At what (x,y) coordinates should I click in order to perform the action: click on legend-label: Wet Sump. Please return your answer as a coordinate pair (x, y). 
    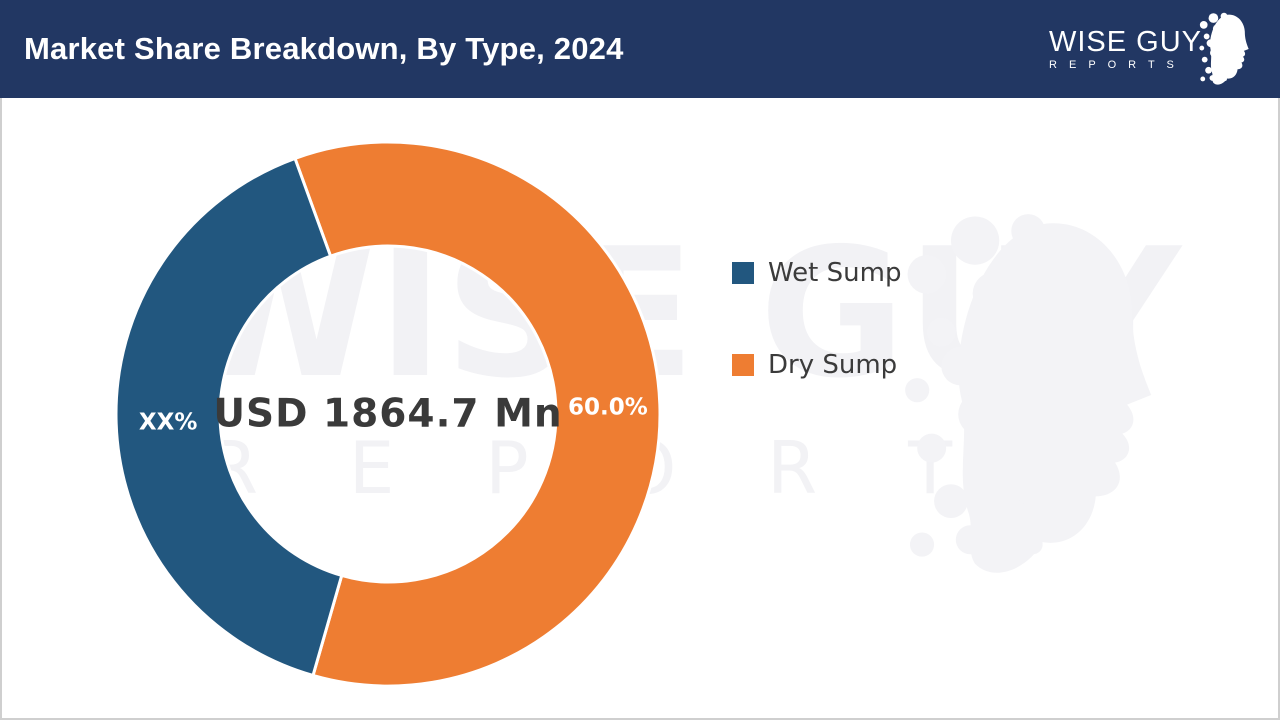
    Looking at the image, I should click on (835, 273).